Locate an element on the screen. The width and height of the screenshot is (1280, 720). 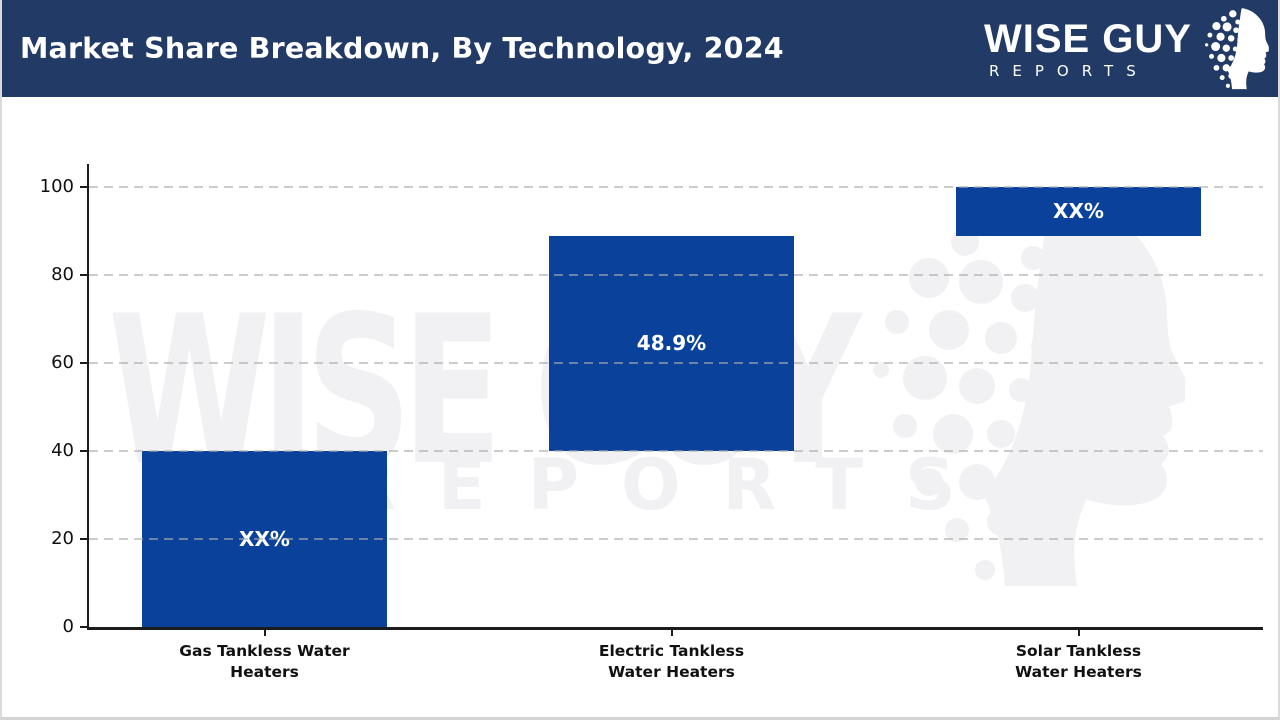
category-label-line: Gas Tankless Water is located at coordinates (264, 651).